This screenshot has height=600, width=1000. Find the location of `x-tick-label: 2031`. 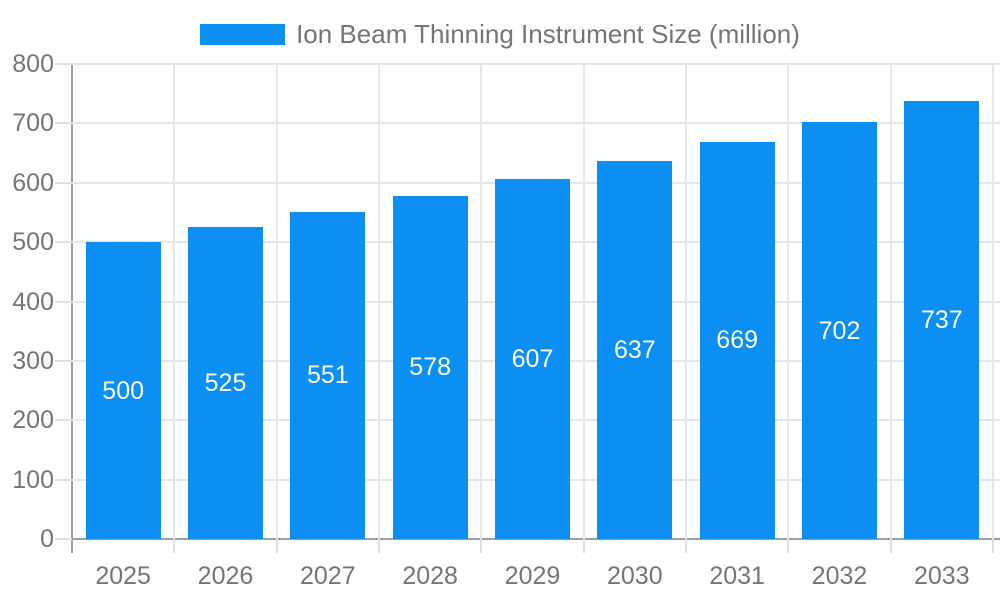

x-tick-label: 2031 is located at coordinates (737, 576).